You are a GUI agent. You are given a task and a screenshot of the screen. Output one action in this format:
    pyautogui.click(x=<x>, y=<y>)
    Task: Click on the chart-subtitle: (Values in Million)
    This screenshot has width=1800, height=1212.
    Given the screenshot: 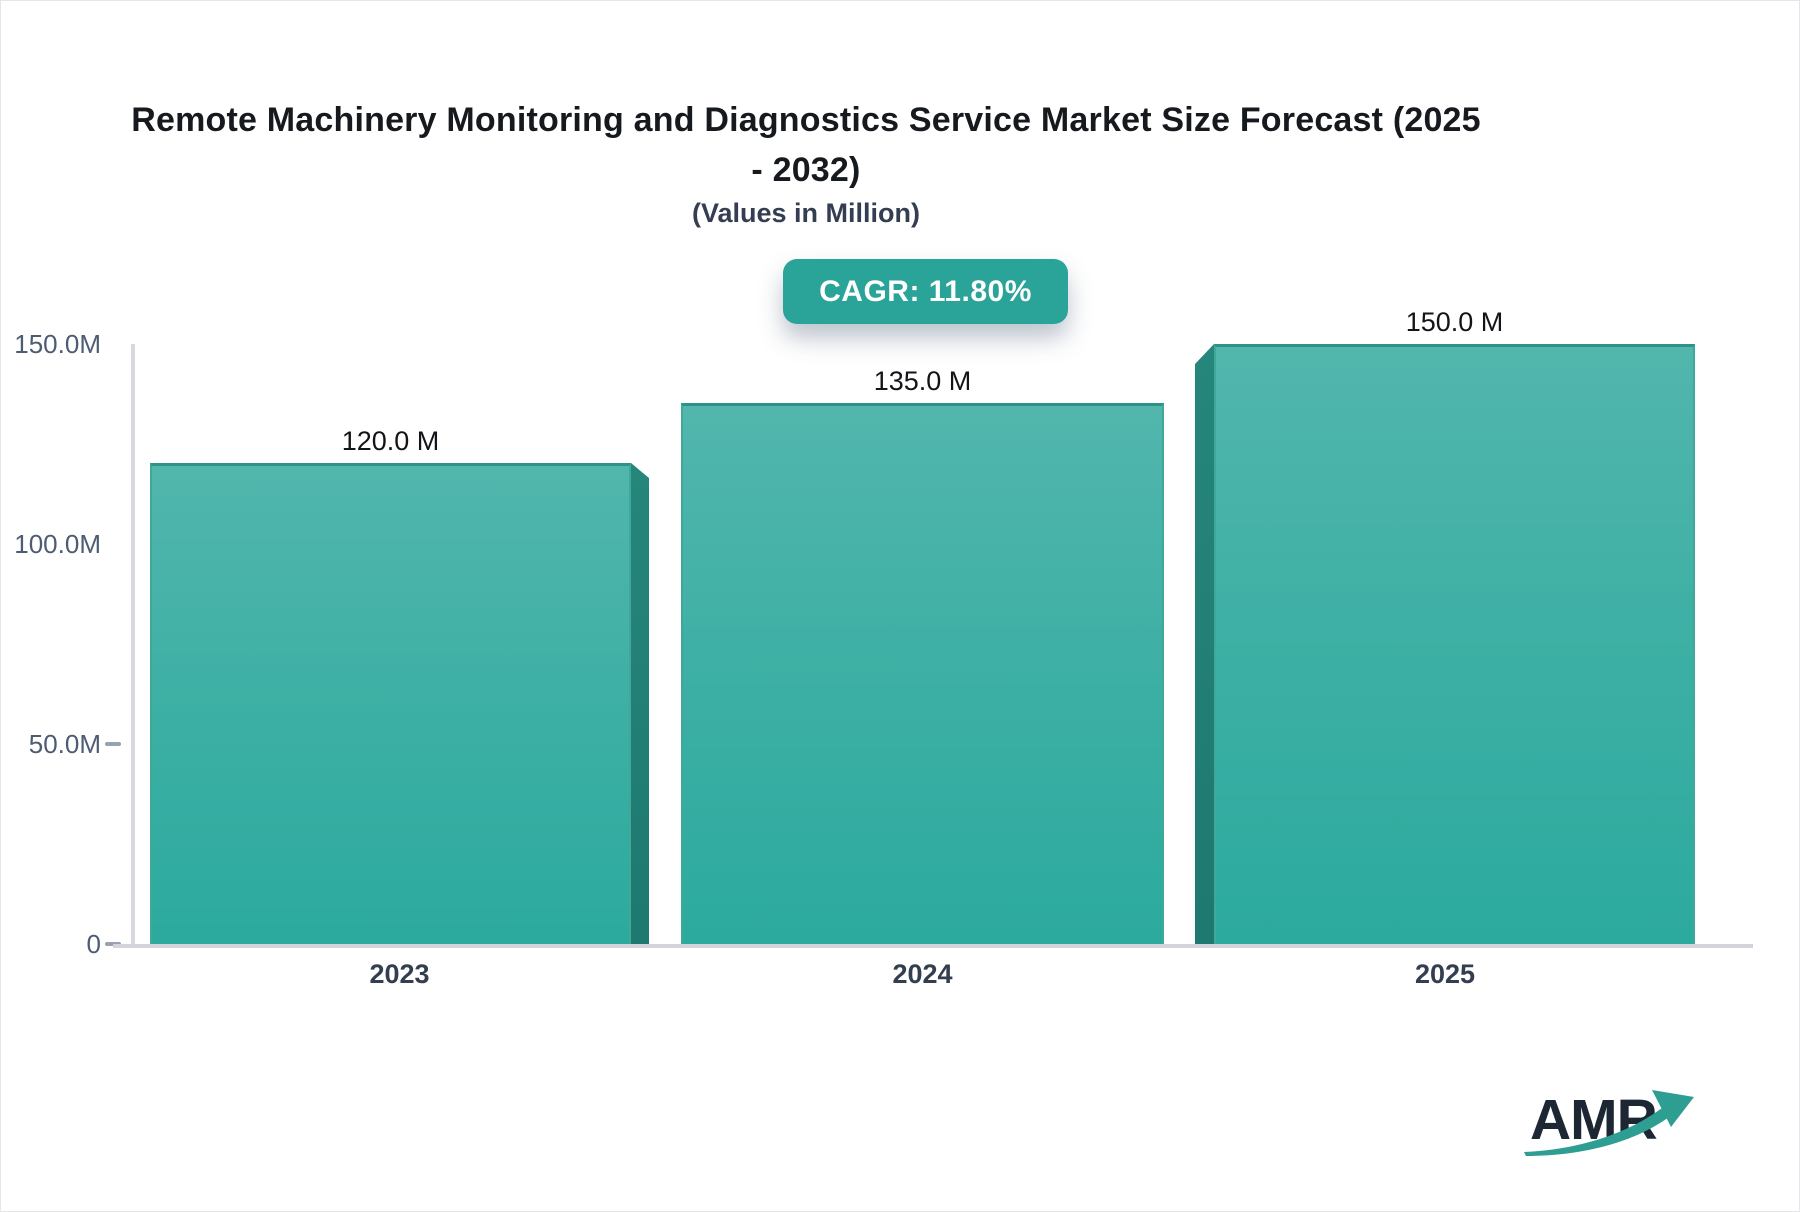 What is the action you would take?
    pyautogui.click(x=806, y=213)
    